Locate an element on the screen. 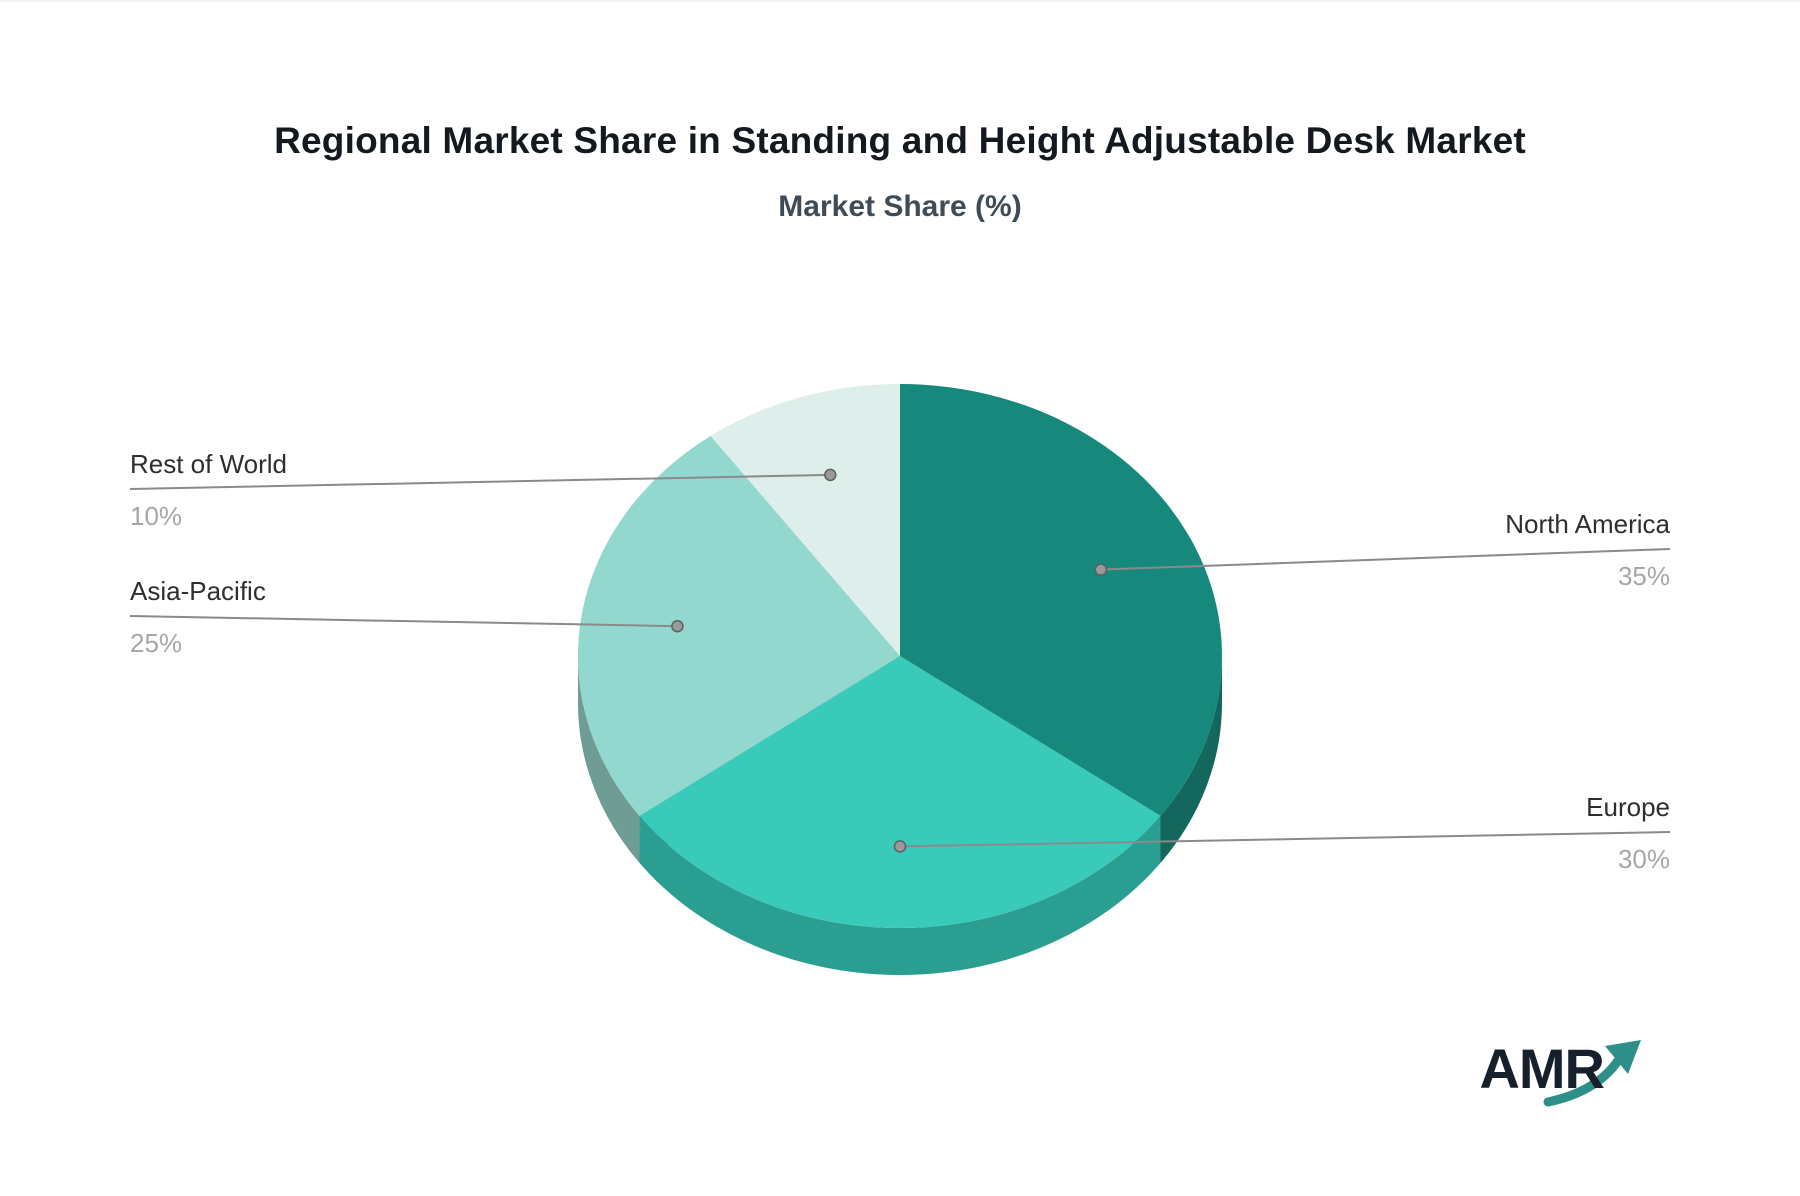  leader-dot-rest-of-world is located at coordinates (830, 475).